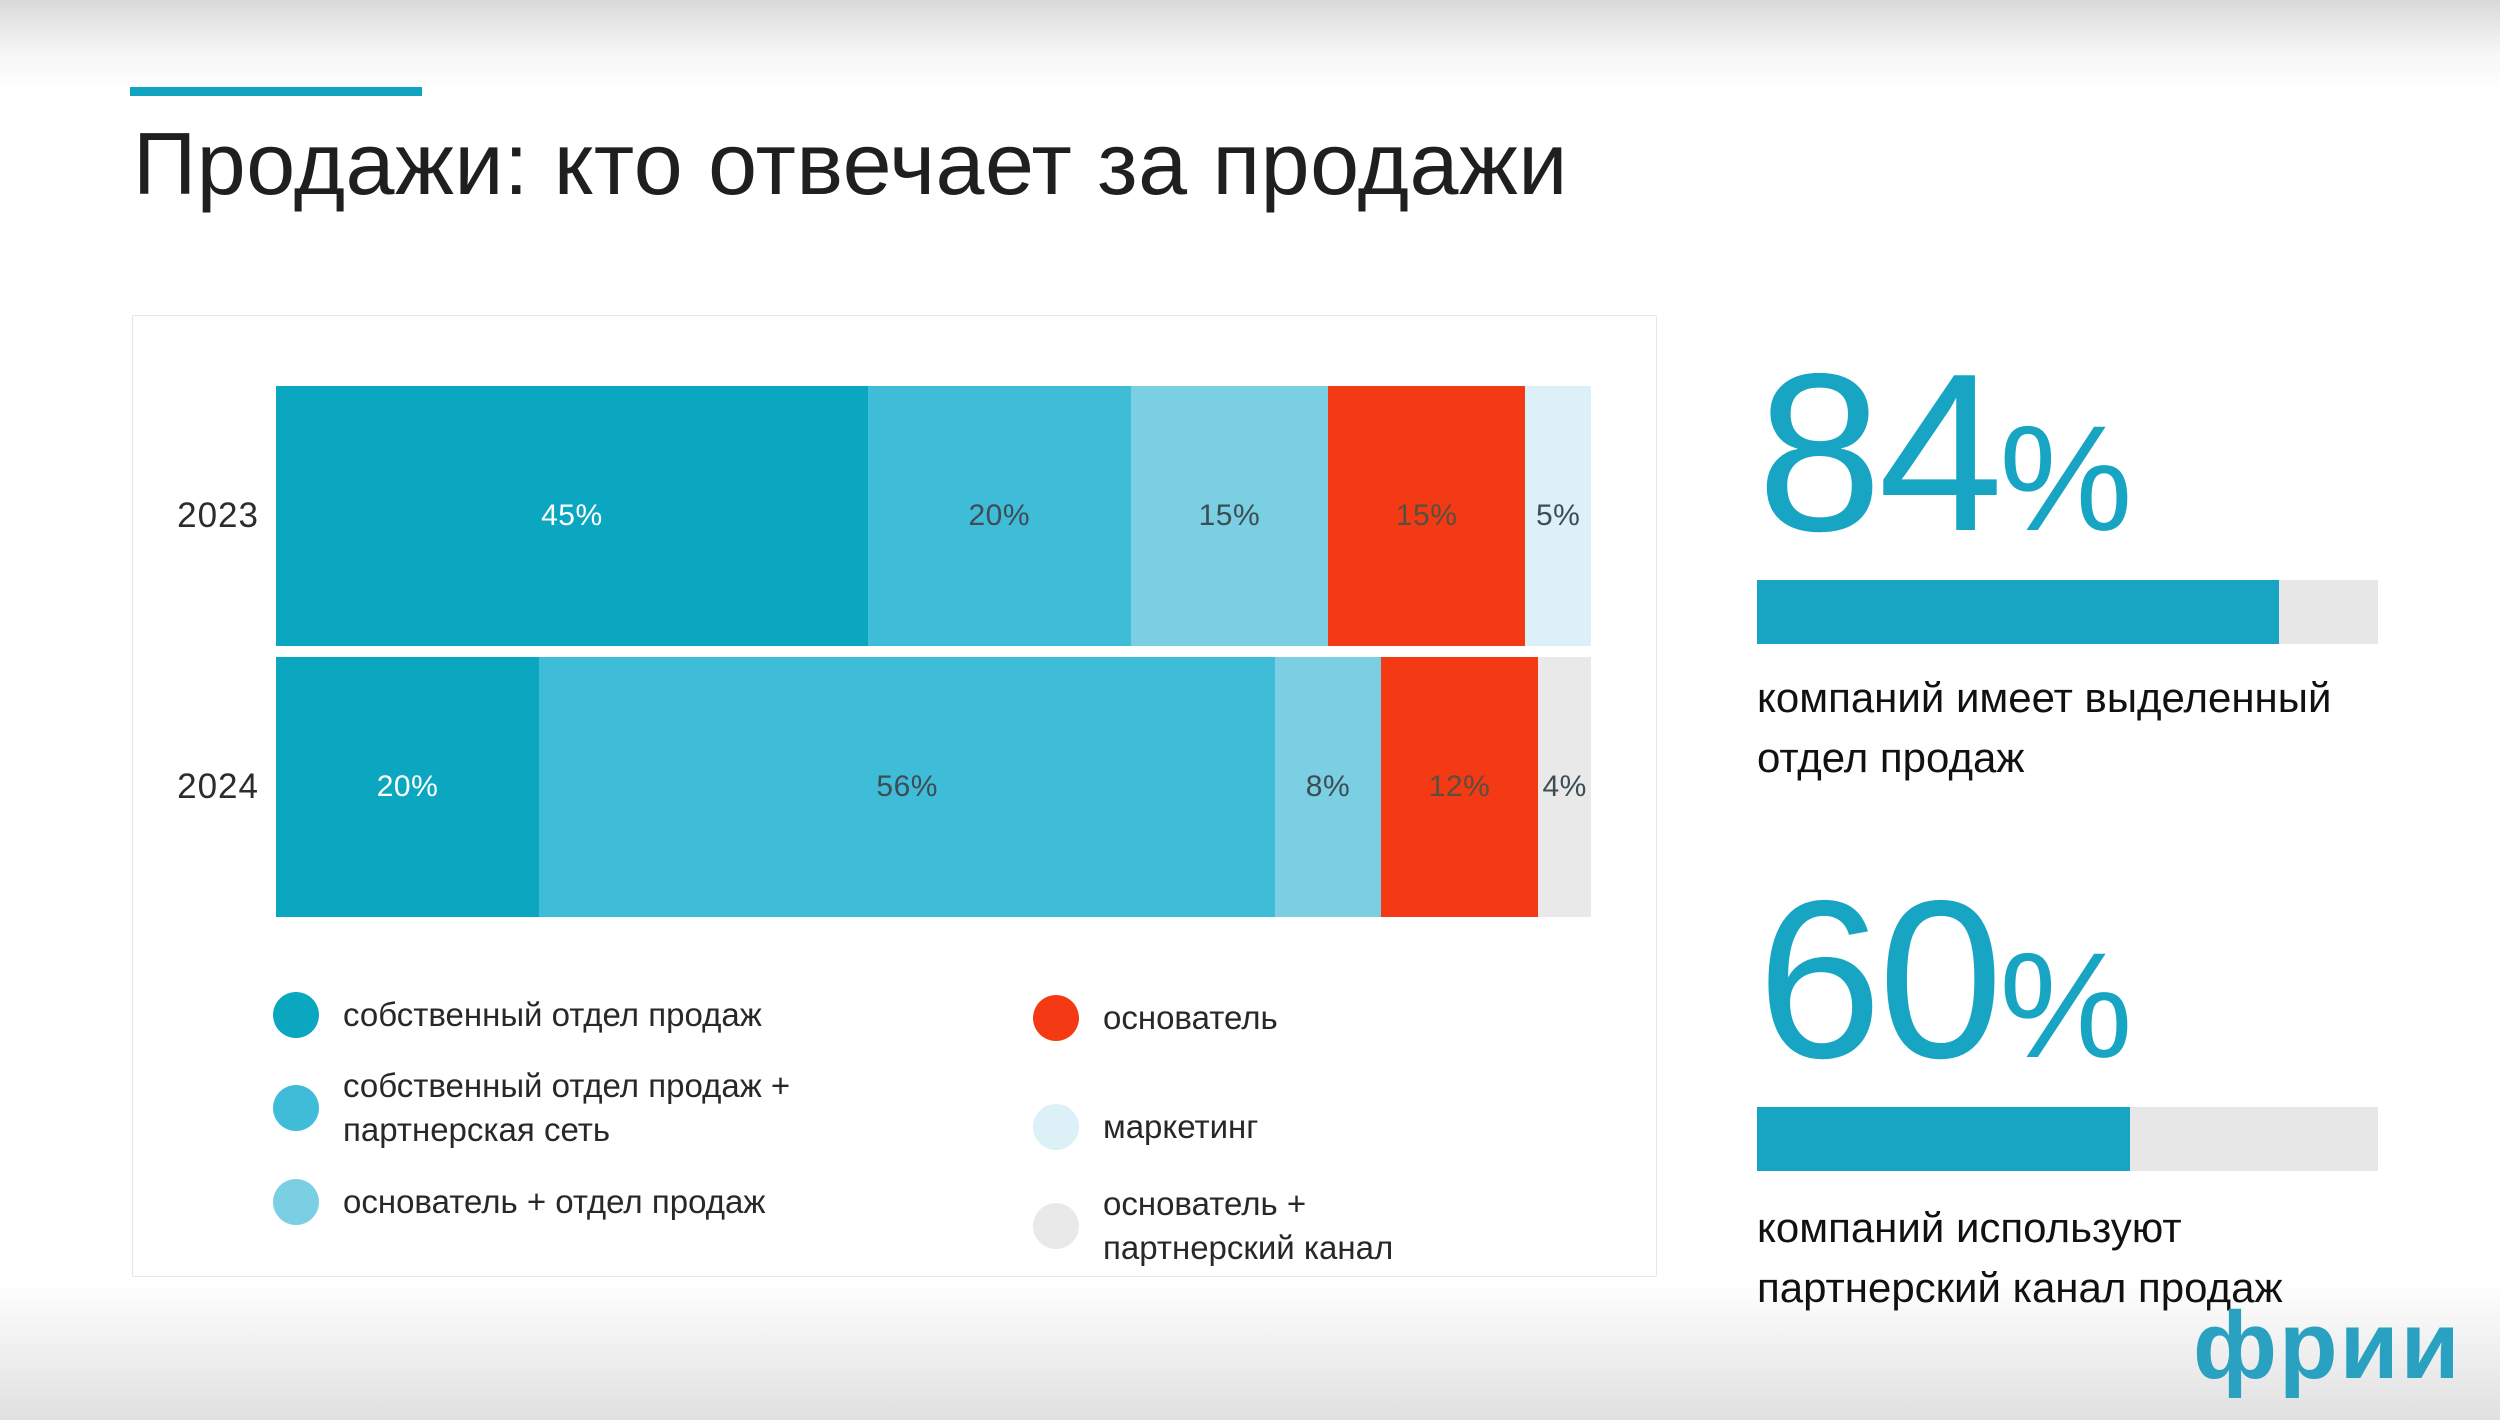 This screenshot has height=1420, width=2500. Describe the element at coordinates (2327, 1345) in the screenshot. I see `brand-logo: фрии` at that location.